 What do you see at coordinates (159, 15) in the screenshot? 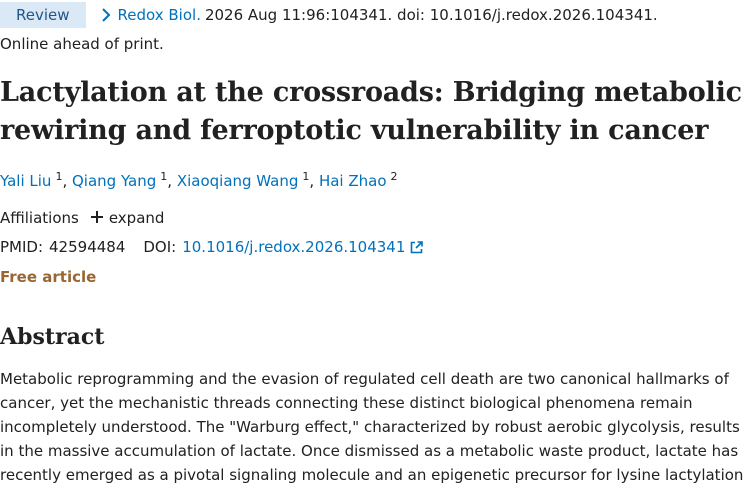
I see `journal-link: Redox Biol.` at bounding box center [159, 15].